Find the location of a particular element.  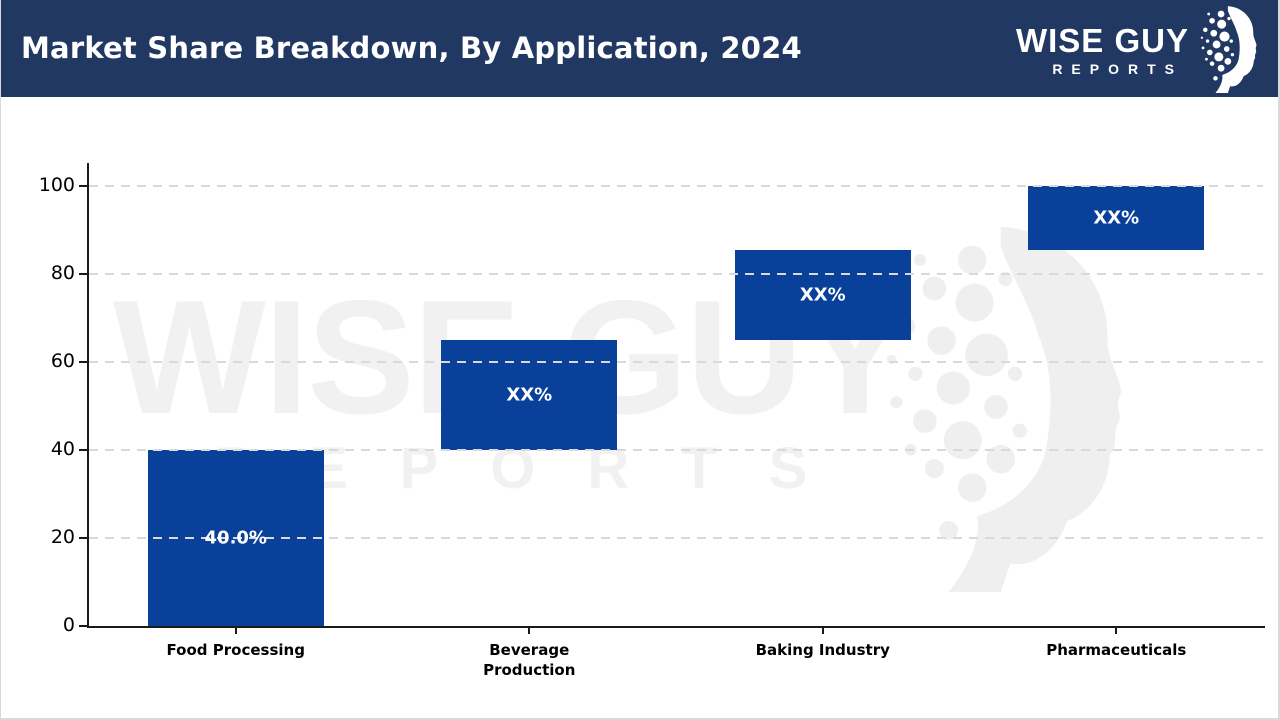

y-tick-label: 40 is located at coordinates (62, 449).